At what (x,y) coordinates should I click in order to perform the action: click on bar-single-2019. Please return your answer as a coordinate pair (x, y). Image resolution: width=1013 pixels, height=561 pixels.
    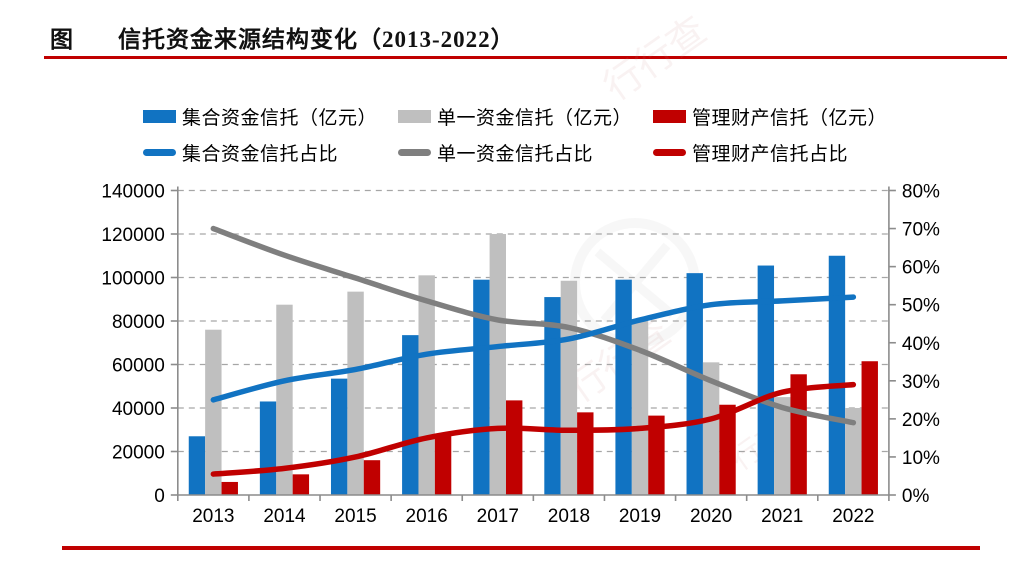
    Looking at the image, I should click on (640, 408).